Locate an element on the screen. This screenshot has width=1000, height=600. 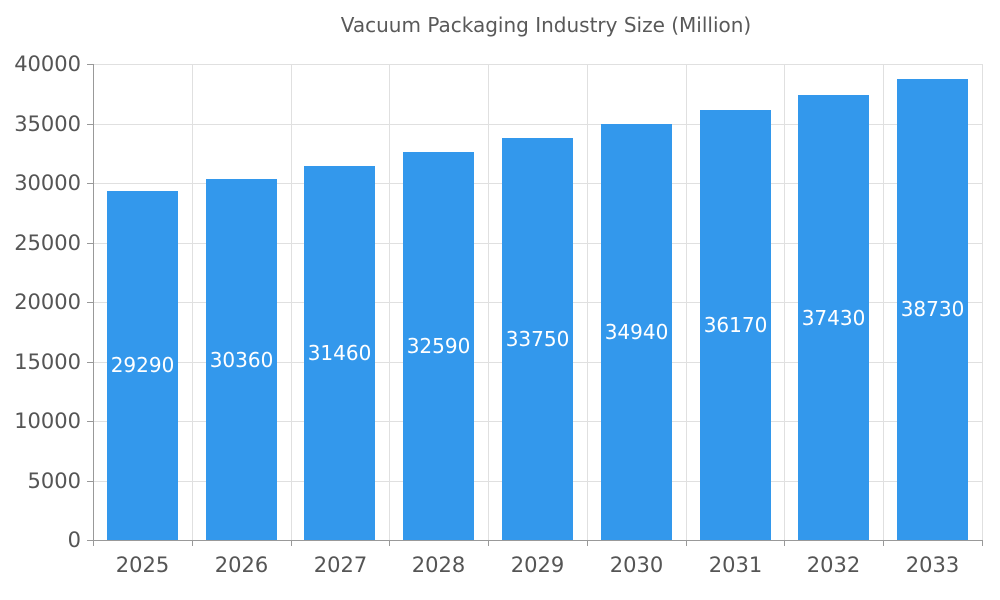
bar: 38730 is located at coordinates (932, 309).